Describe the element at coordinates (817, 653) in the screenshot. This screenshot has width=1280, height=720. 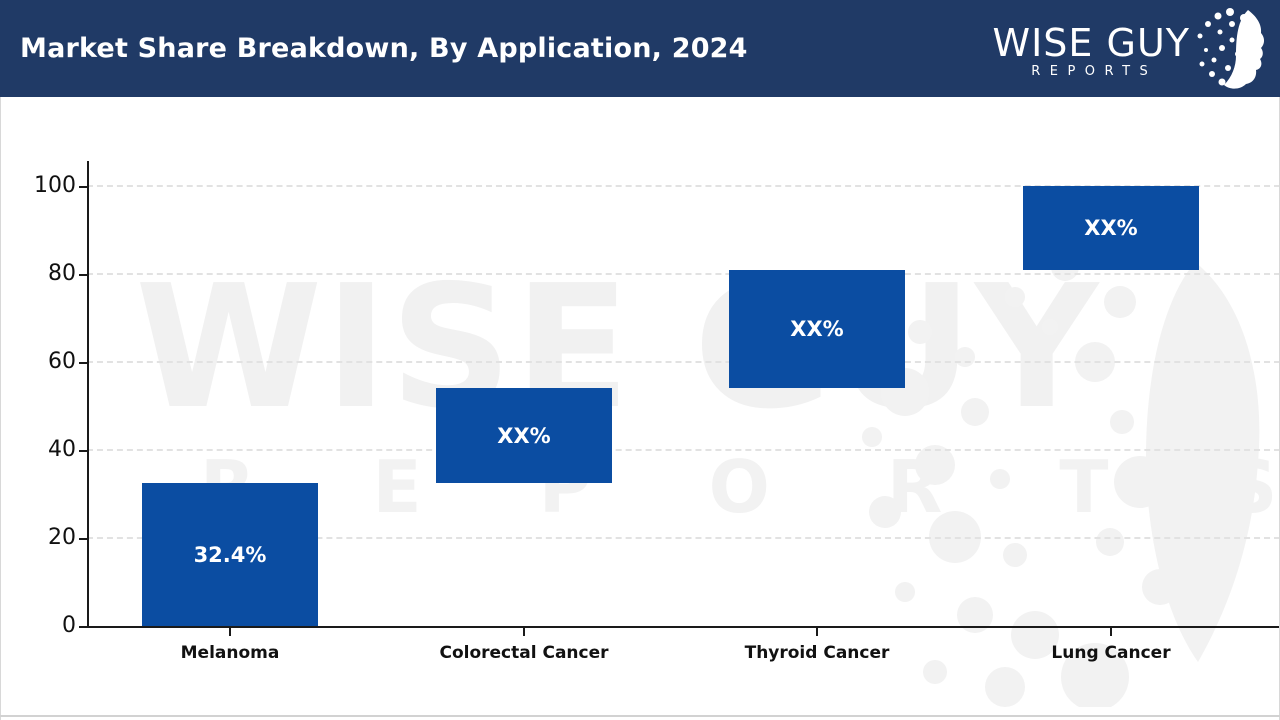
I see `x-category-label: Thyroid Cancer` at that location.